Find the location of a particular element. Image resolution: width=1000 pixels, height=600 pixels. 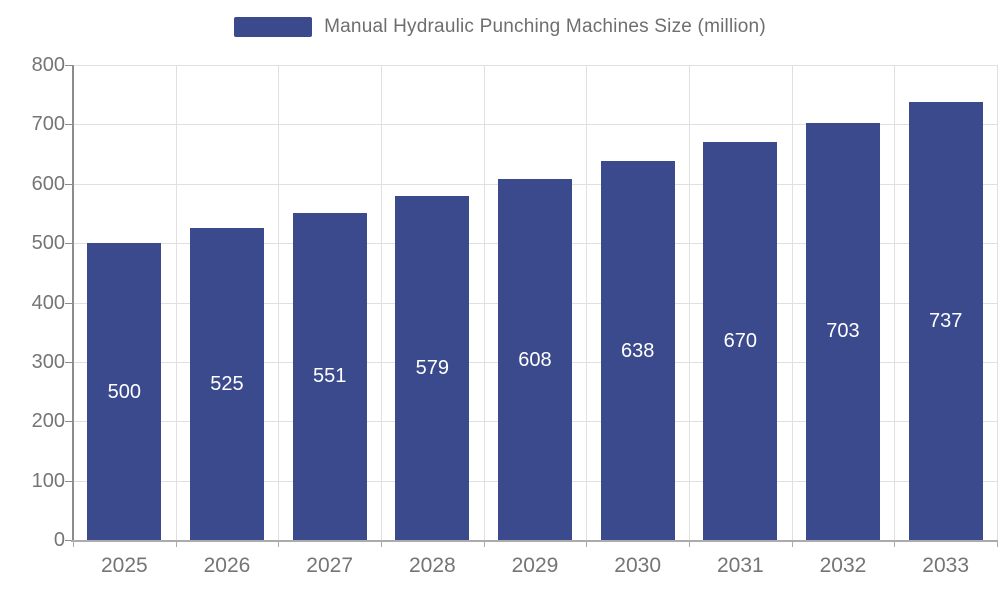

y-axis-tick-label: 300 is located at coordinates (48, 361).